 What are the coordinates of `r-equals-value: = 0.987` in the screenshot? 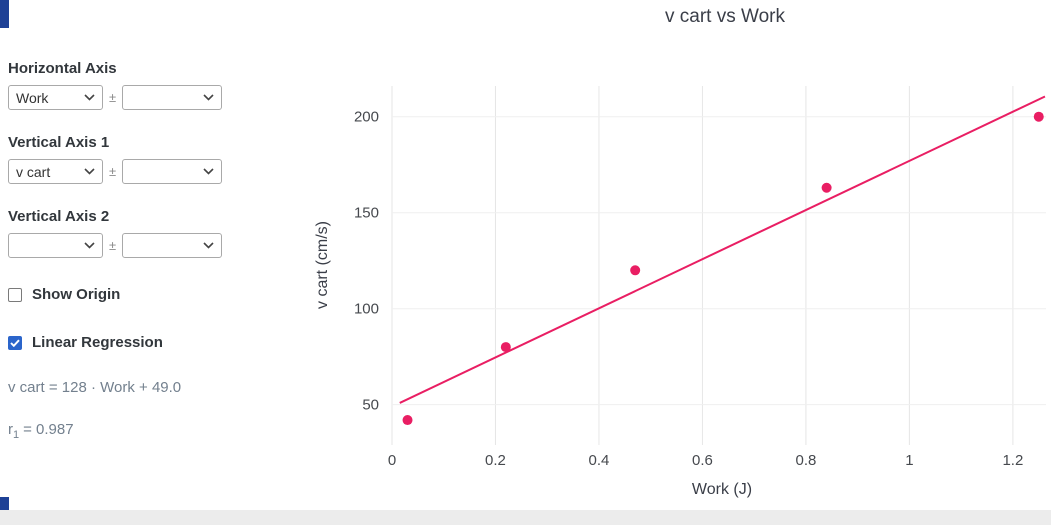 It's located at (48, 429).